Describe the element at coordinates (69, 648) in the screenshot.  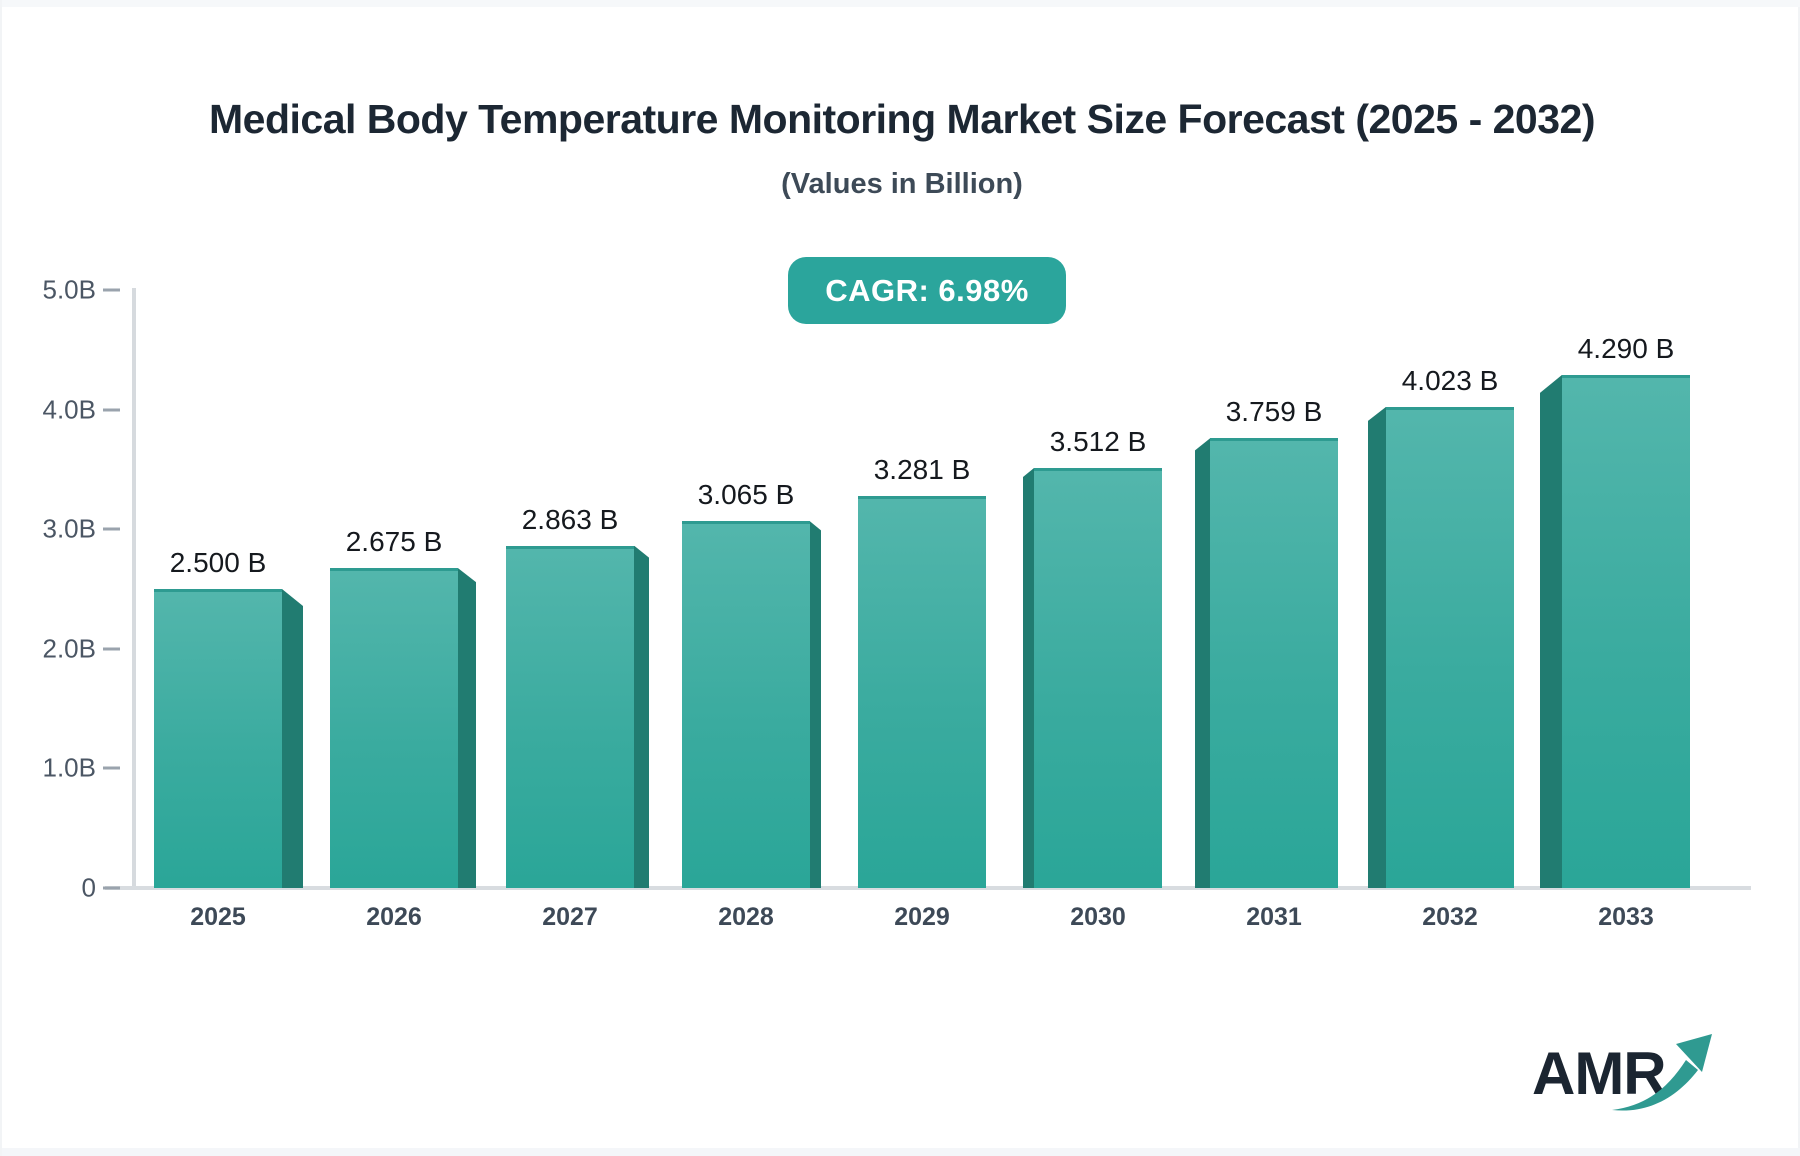
I see `y-axis-tick-label: 2.0B` at that location.